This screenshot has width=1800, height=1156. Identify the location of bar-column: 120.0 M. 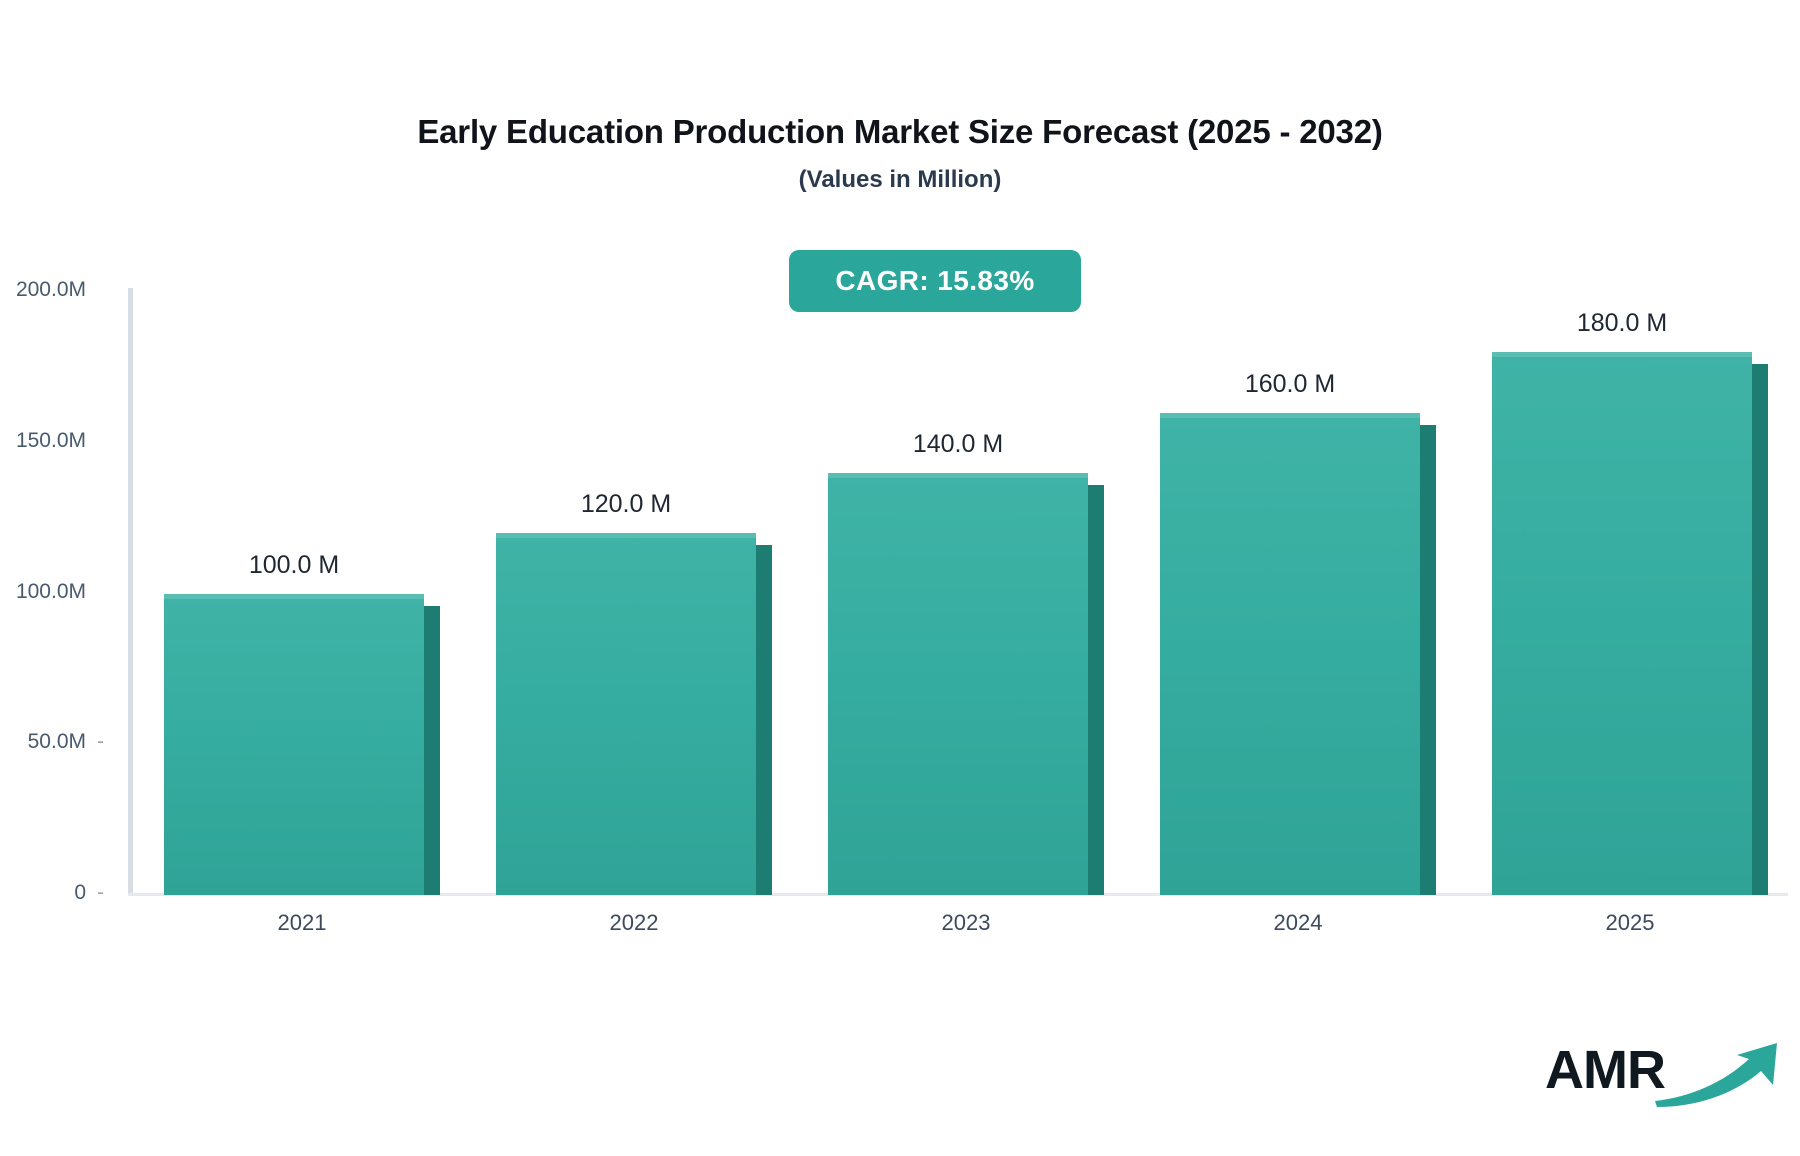
(634, 592).